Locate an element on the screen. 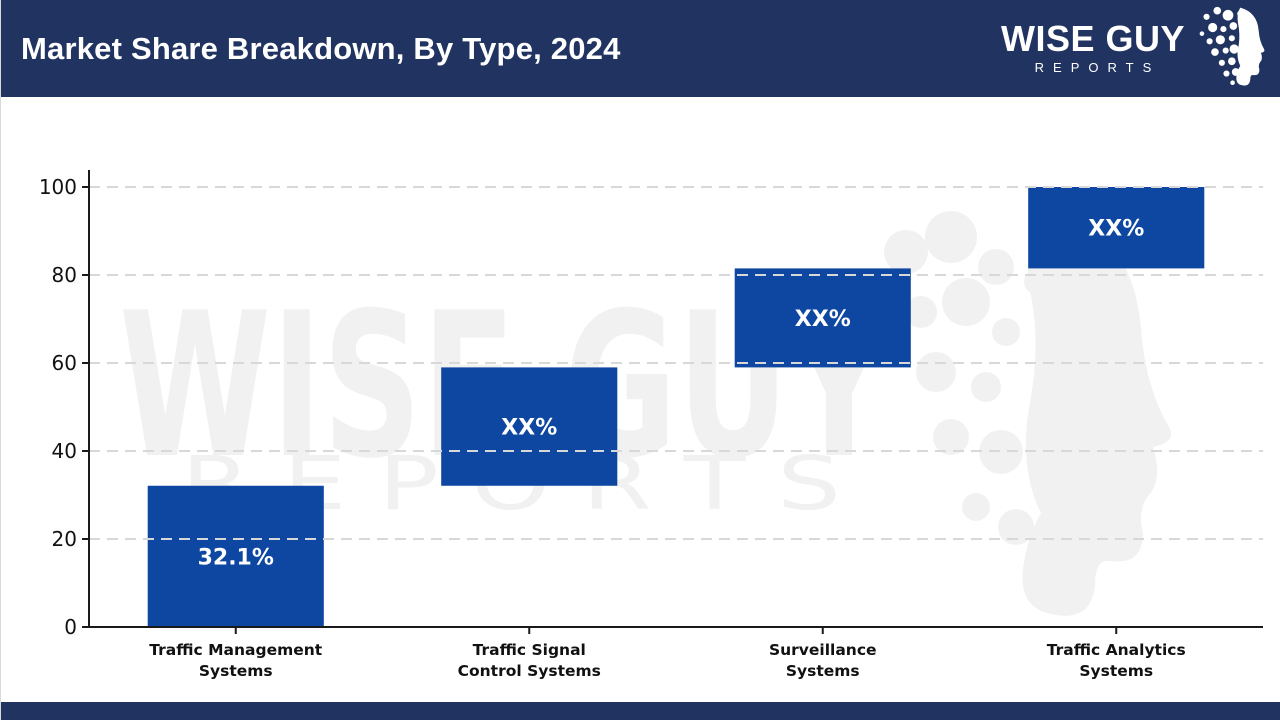  y-tick-label: 60 is located at coordinates (64, 363).